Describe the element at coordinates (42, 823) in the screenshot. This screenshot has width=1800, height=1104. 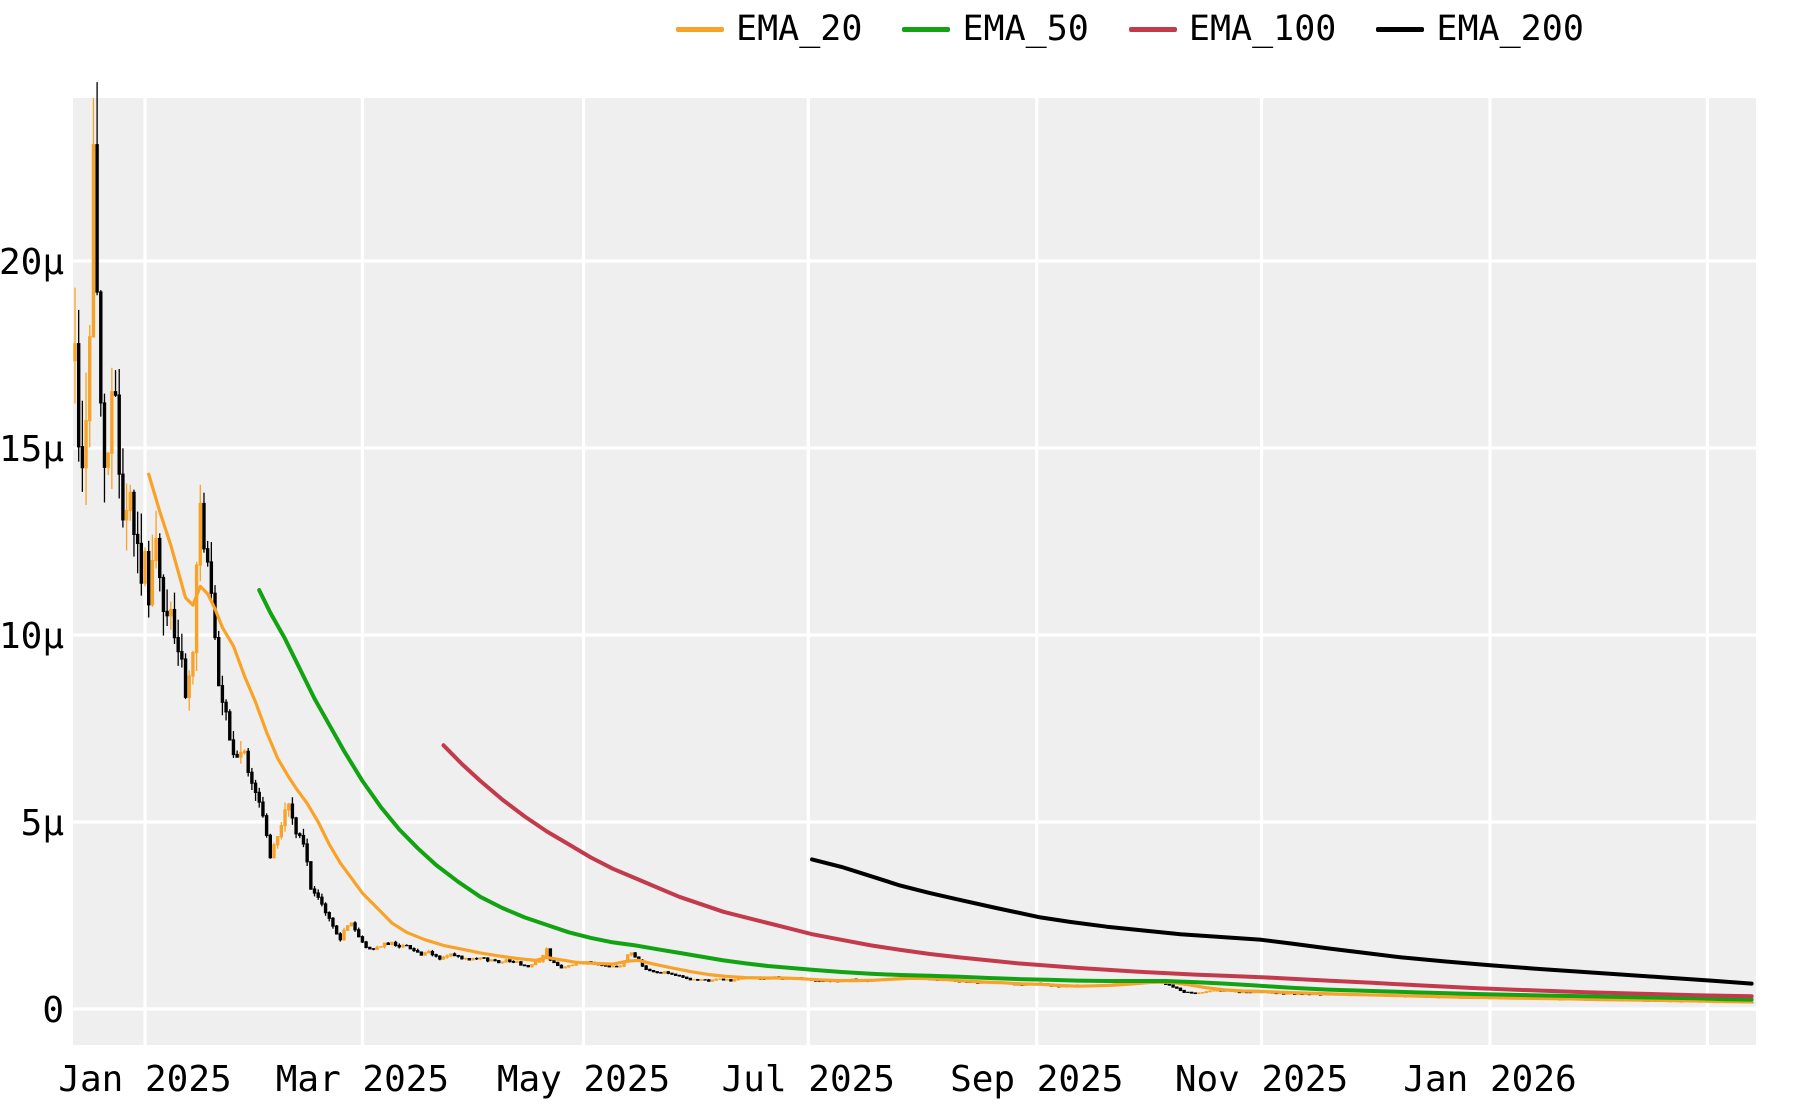
I see `y-tick-label: 5µ` at that location.